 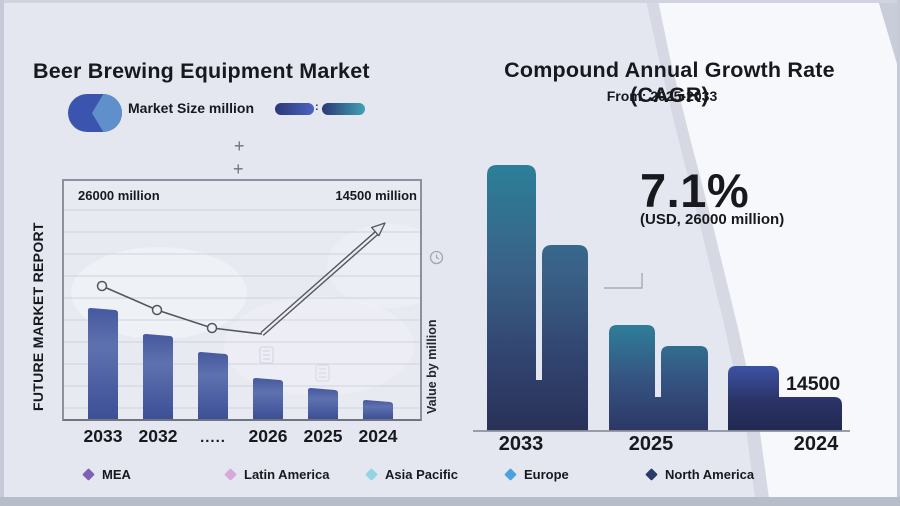 What do you see at coordinates (191, 108) in the screenshot?
I see `market-size-label: Market Size million` at bounding box center [191, 108].